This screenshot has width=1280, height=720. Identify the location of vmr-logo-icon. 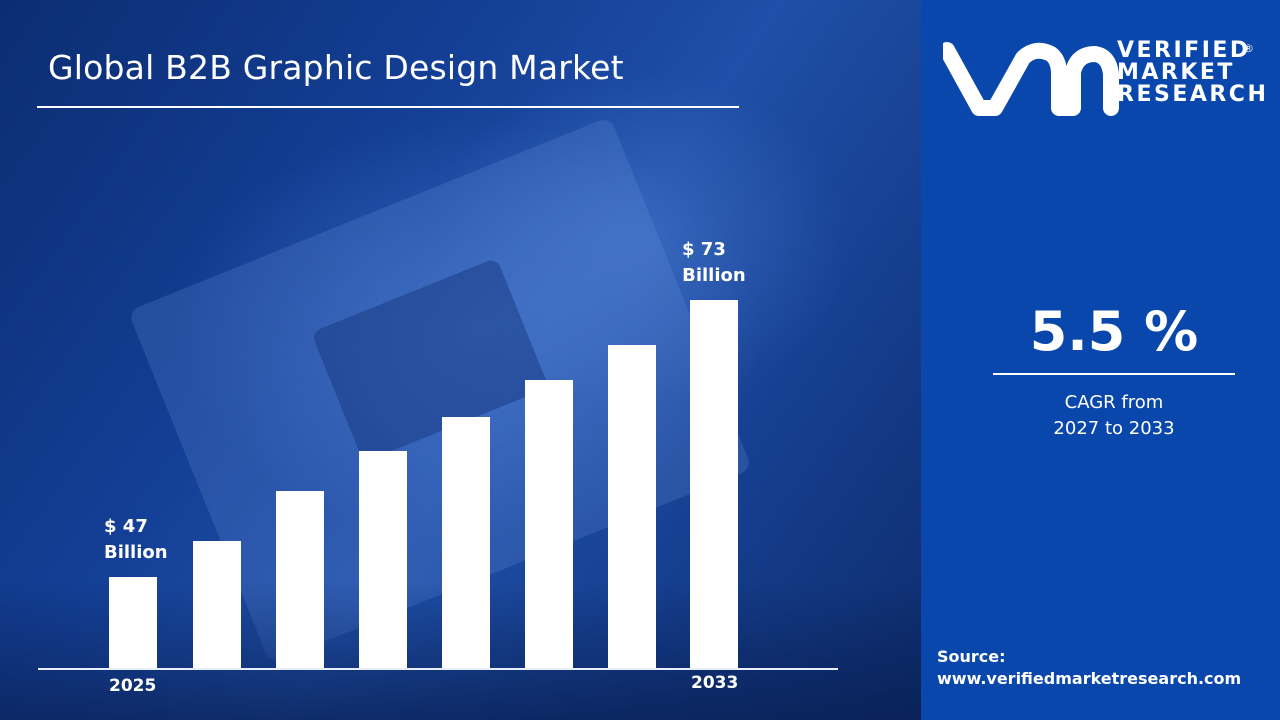
(1031, 79).